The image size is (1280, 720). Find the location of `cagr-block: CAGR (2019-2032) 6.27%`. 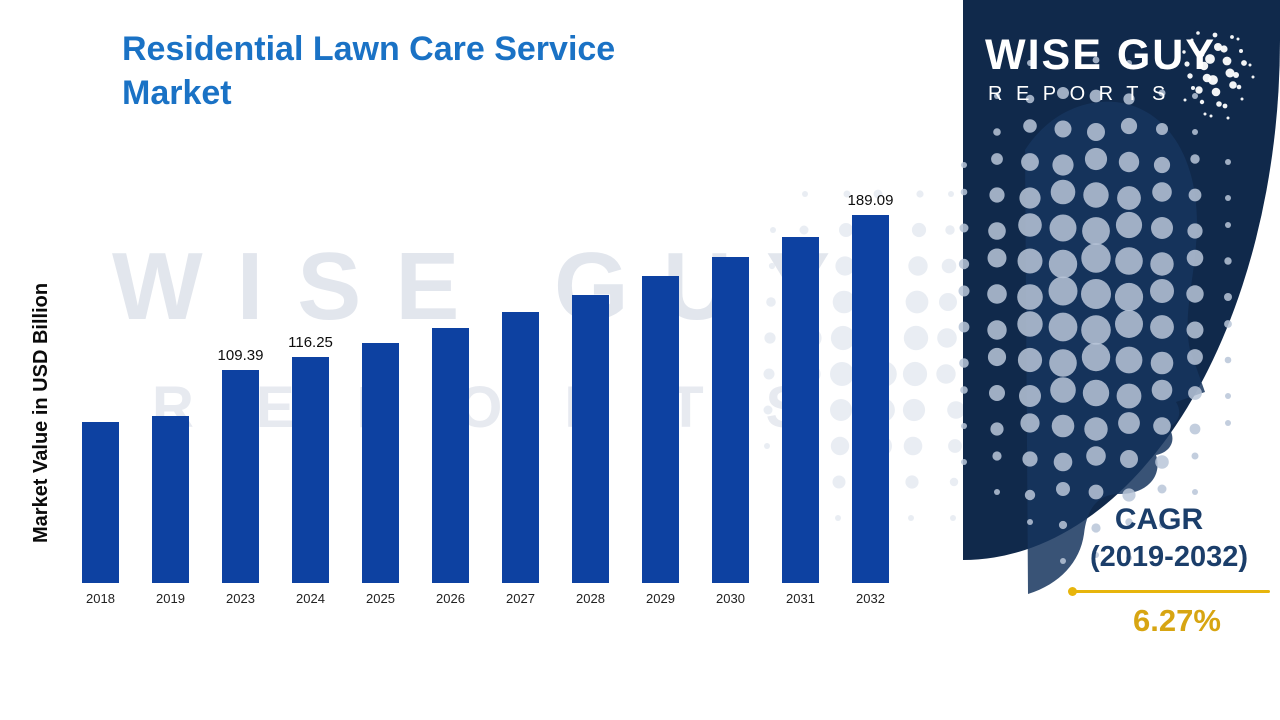

cagr-block: CAGR (2019-2032) 6.27% is located at coordinates (1149, 571).